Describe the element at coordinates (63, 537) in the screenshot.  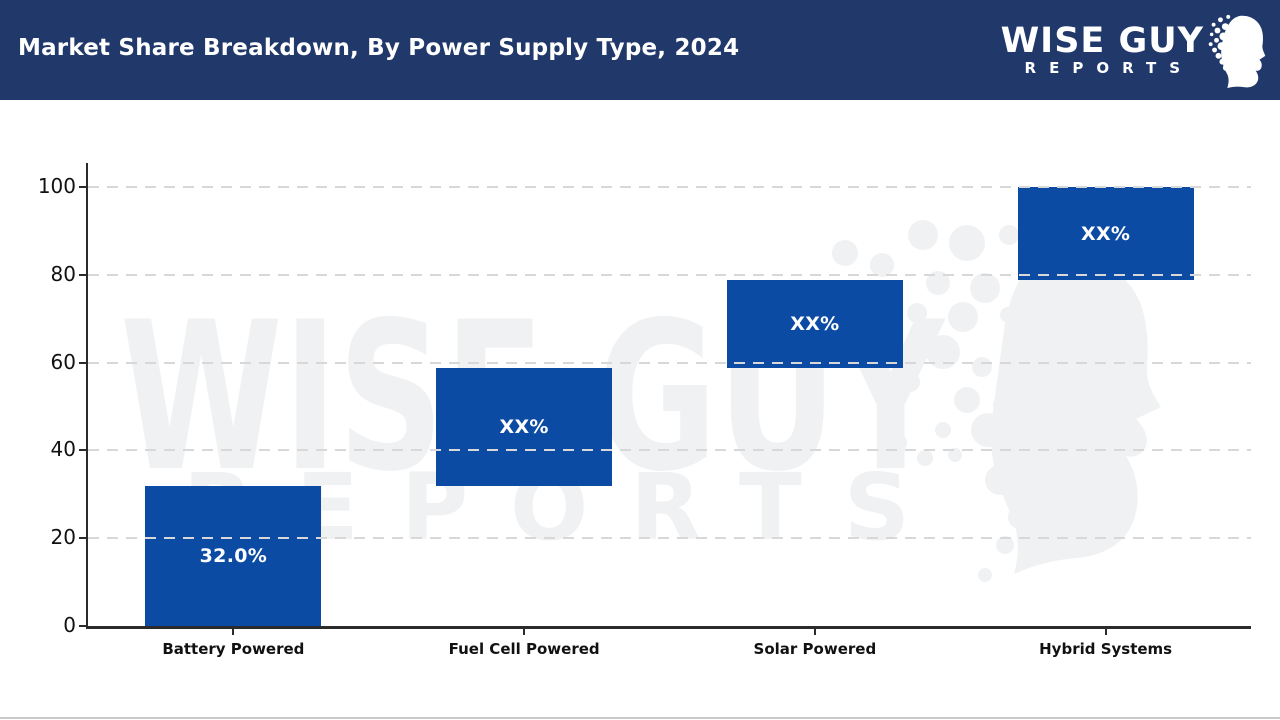
I see `y-axis-tick-label-20: 20` at that location.